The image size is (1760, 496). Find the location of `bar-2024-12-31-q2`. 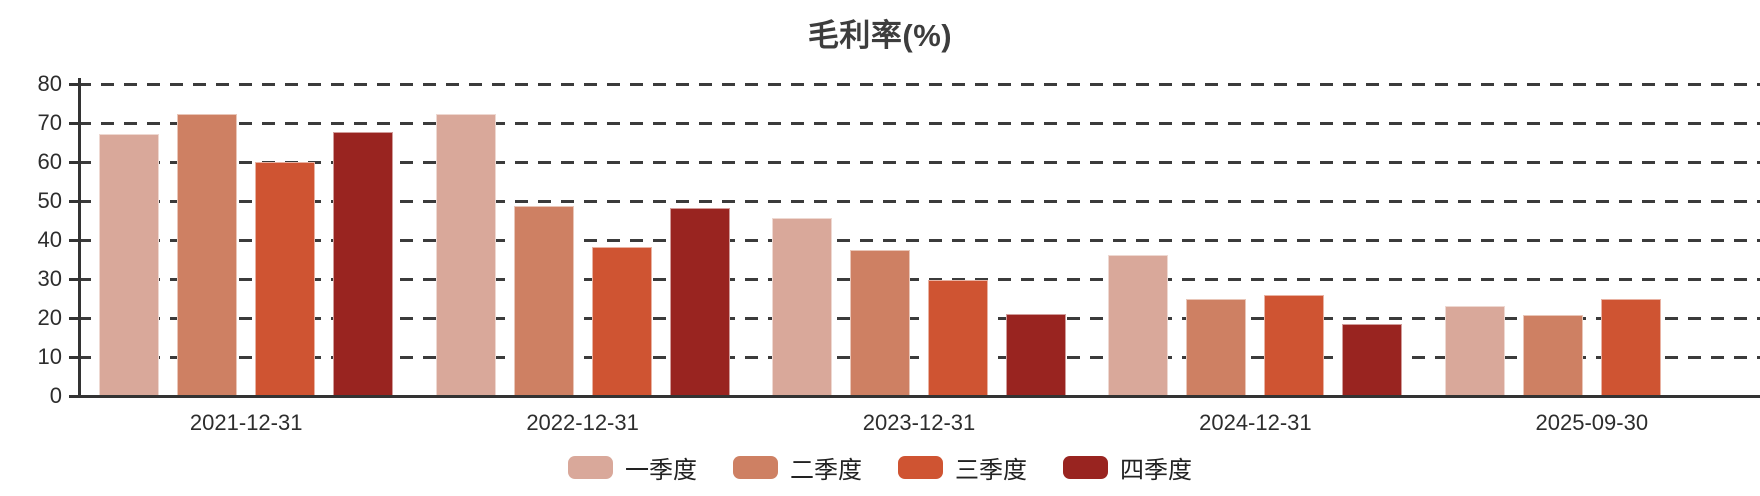

bar-2024-12-31-q2 is located at coordinates (1216, 347).